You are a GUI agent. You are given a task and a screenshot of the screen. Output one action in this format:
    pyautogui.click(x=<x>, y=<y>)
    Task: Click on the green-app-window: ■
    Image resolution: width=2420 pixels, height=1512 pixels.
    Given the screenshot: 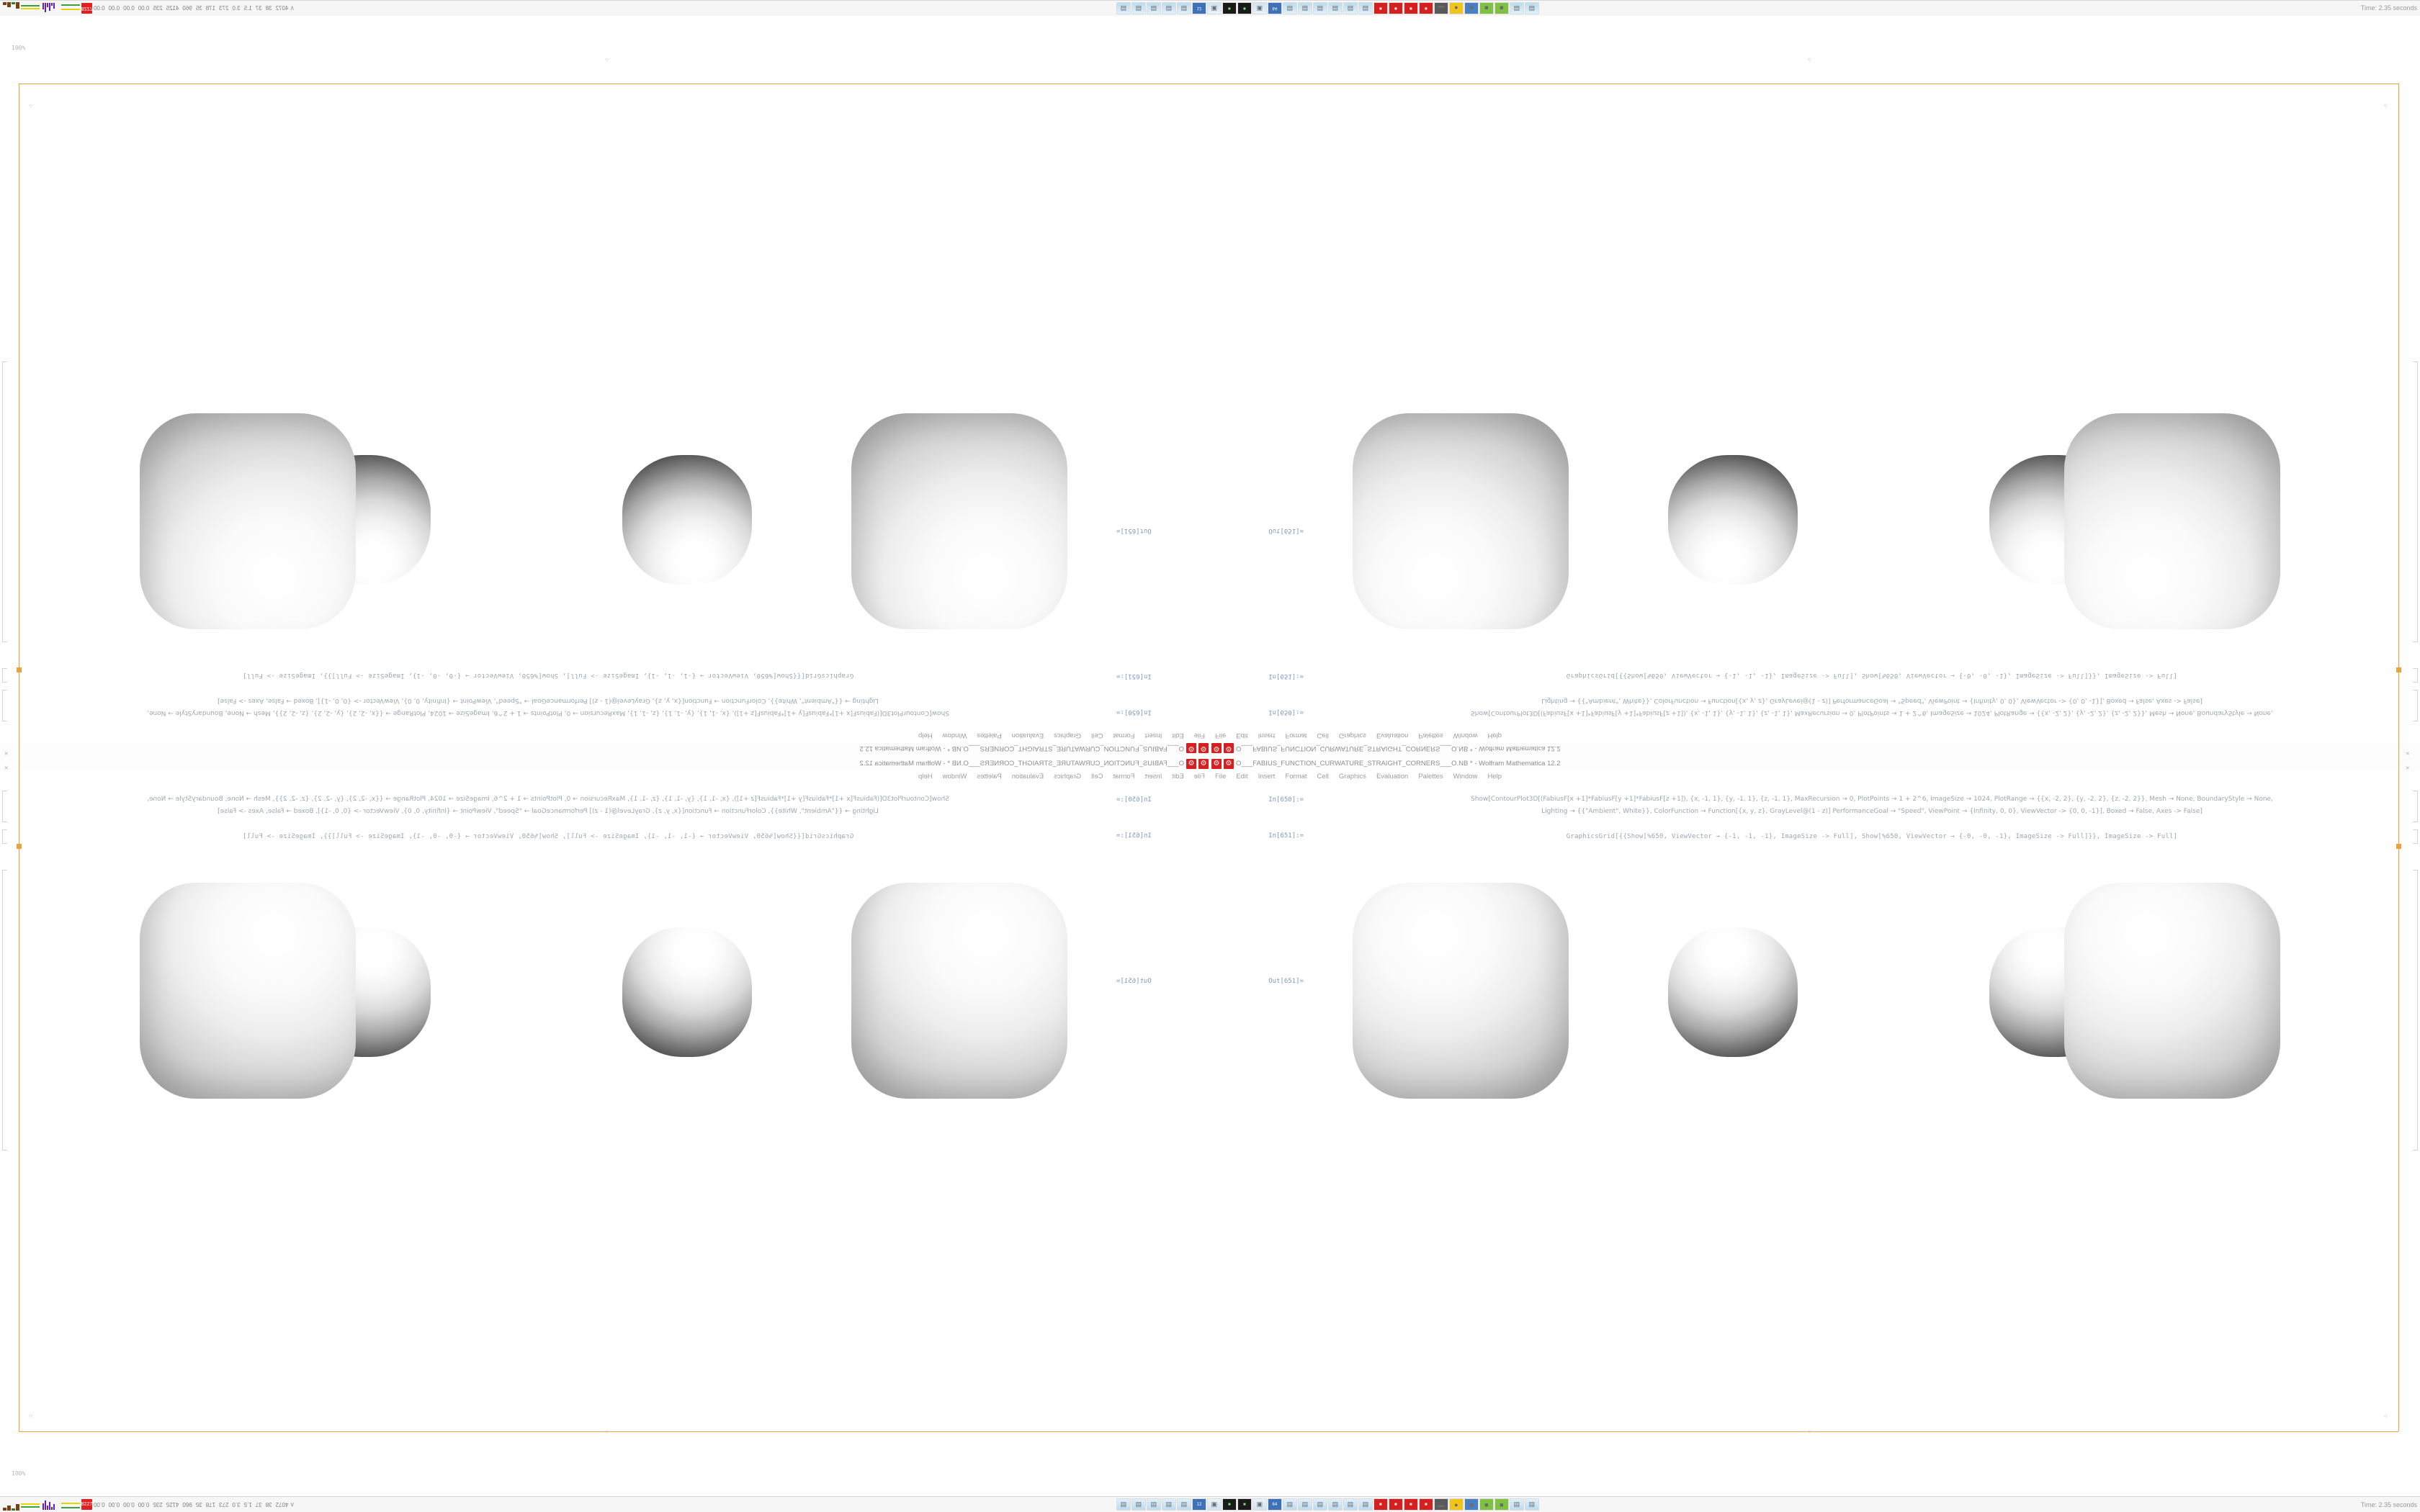 What is the action you would take?
    pyautogui.click(x=1502, y=1504)
    